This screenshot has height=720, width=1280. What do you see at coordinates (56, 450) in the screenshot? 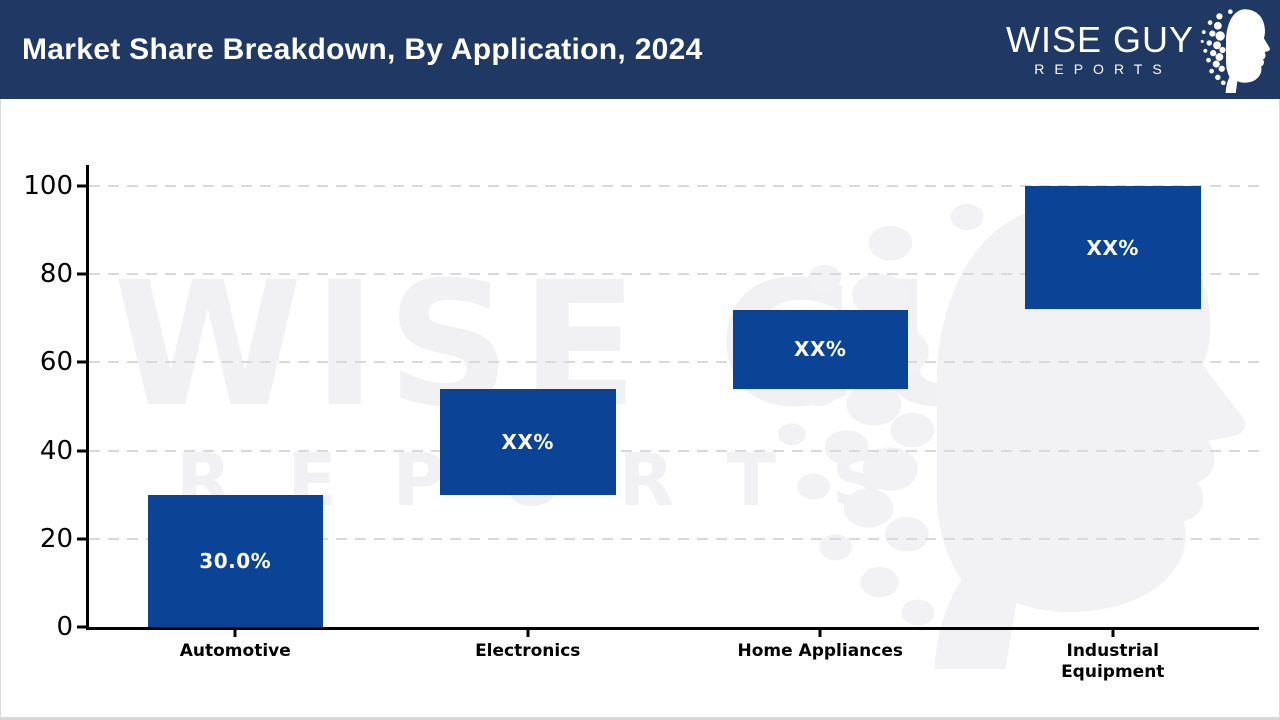
I see `y-axis-tick-label: 40` at bounding box center [56, 450].